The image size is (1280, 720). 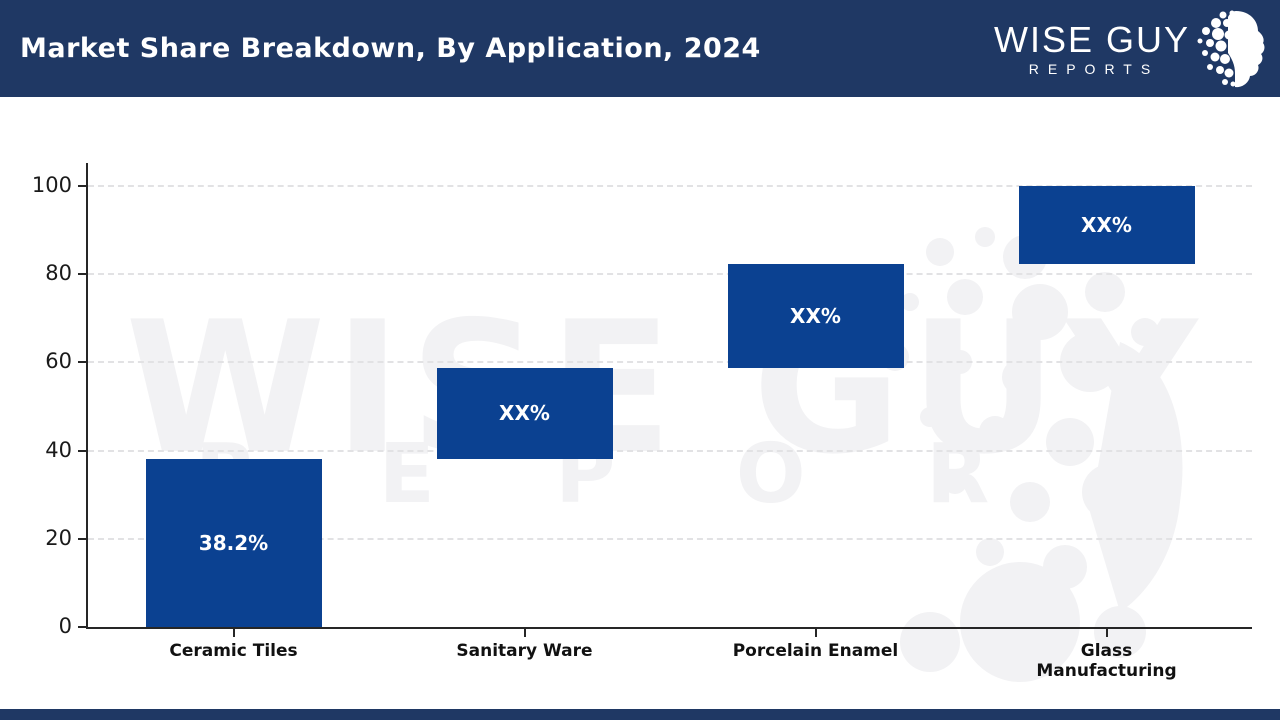 I want to click on x-axis-line, so click(x=669, y=628).